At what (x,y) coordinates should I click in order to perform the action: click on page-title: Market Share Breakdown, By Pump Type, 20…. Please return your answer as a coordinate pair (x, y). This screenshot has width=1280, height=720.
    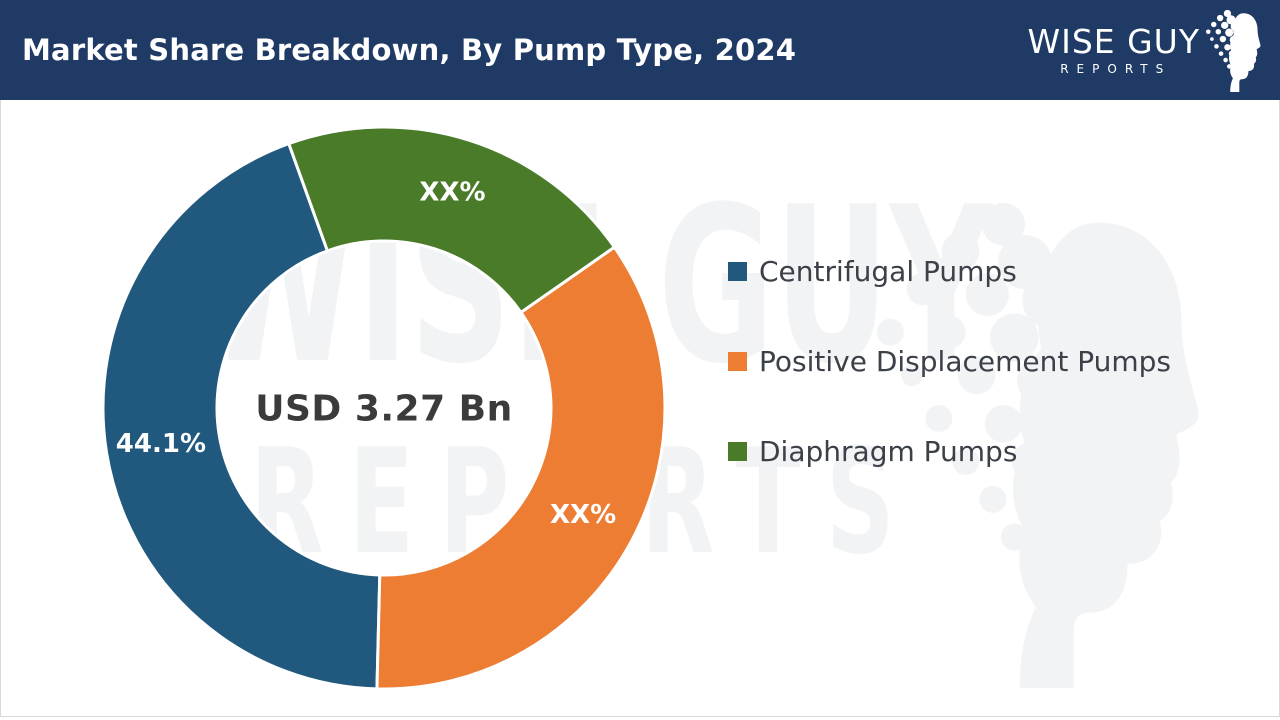
    Looking at the image, I should click on (409, 50).